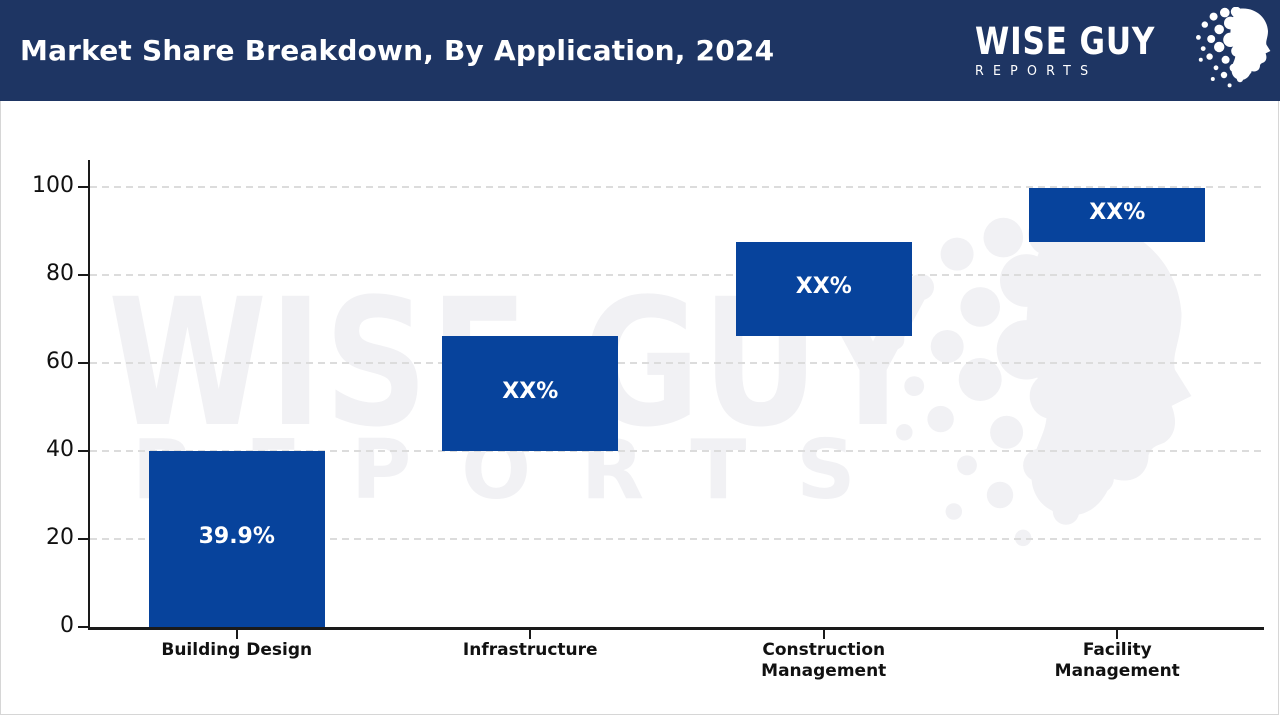  Describe the element at coordinates (824, 660) in the screenshot. I see `x-category-label-construction-management: Construction Management` at that location.